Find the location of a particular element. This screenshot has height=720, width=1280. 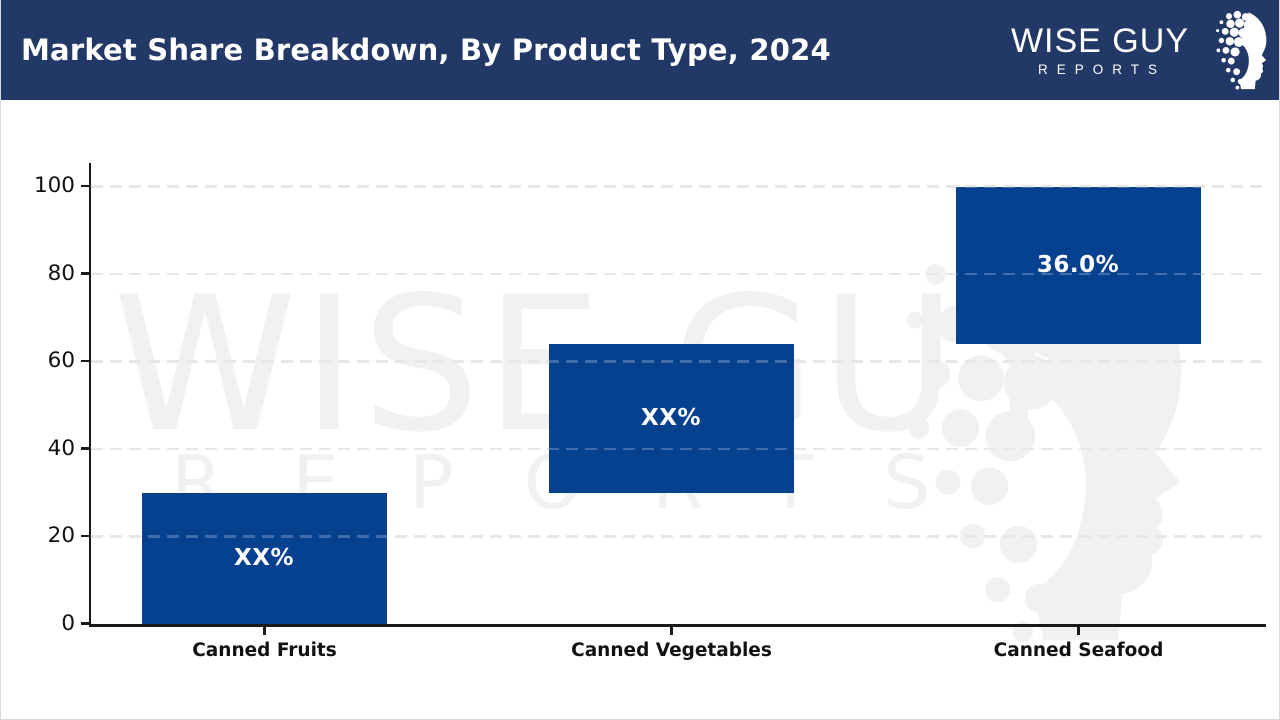

y-tick-label: 80 is located at coordinates (61, 273).